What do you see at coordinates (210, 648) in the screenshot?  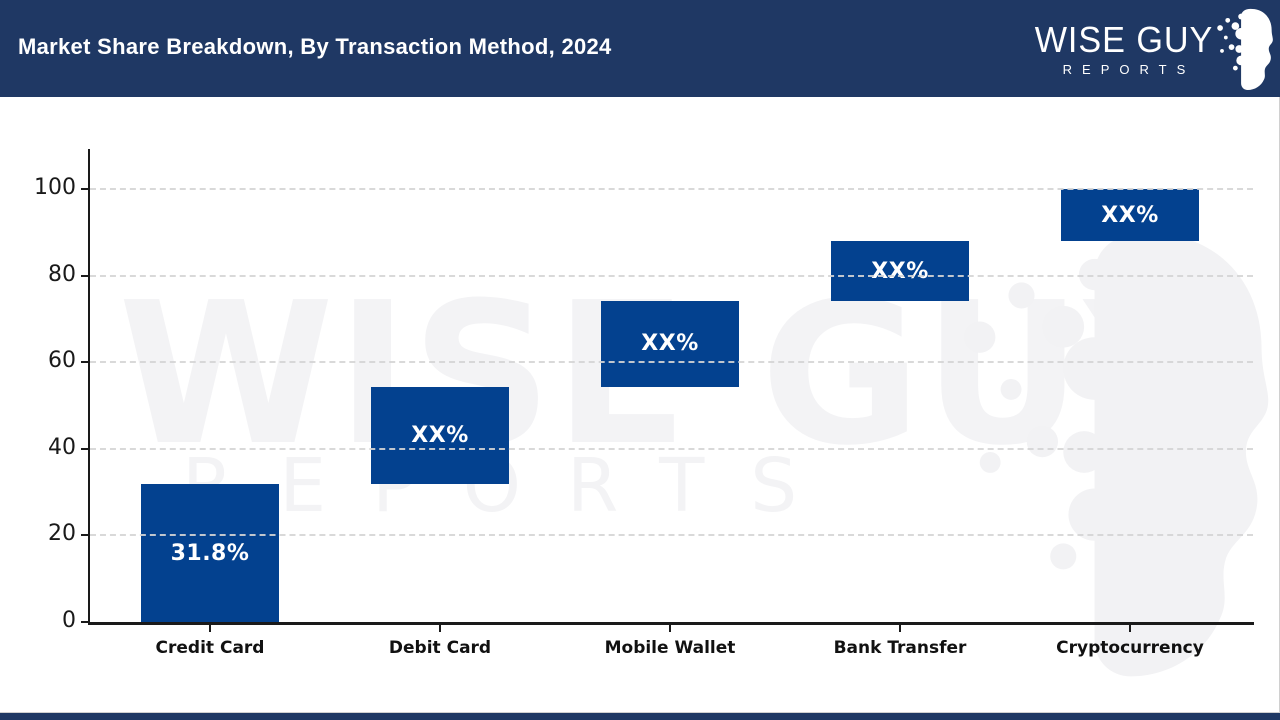 I see `category-label-credit-card: Credit Card` at bounding box center [210, 648].